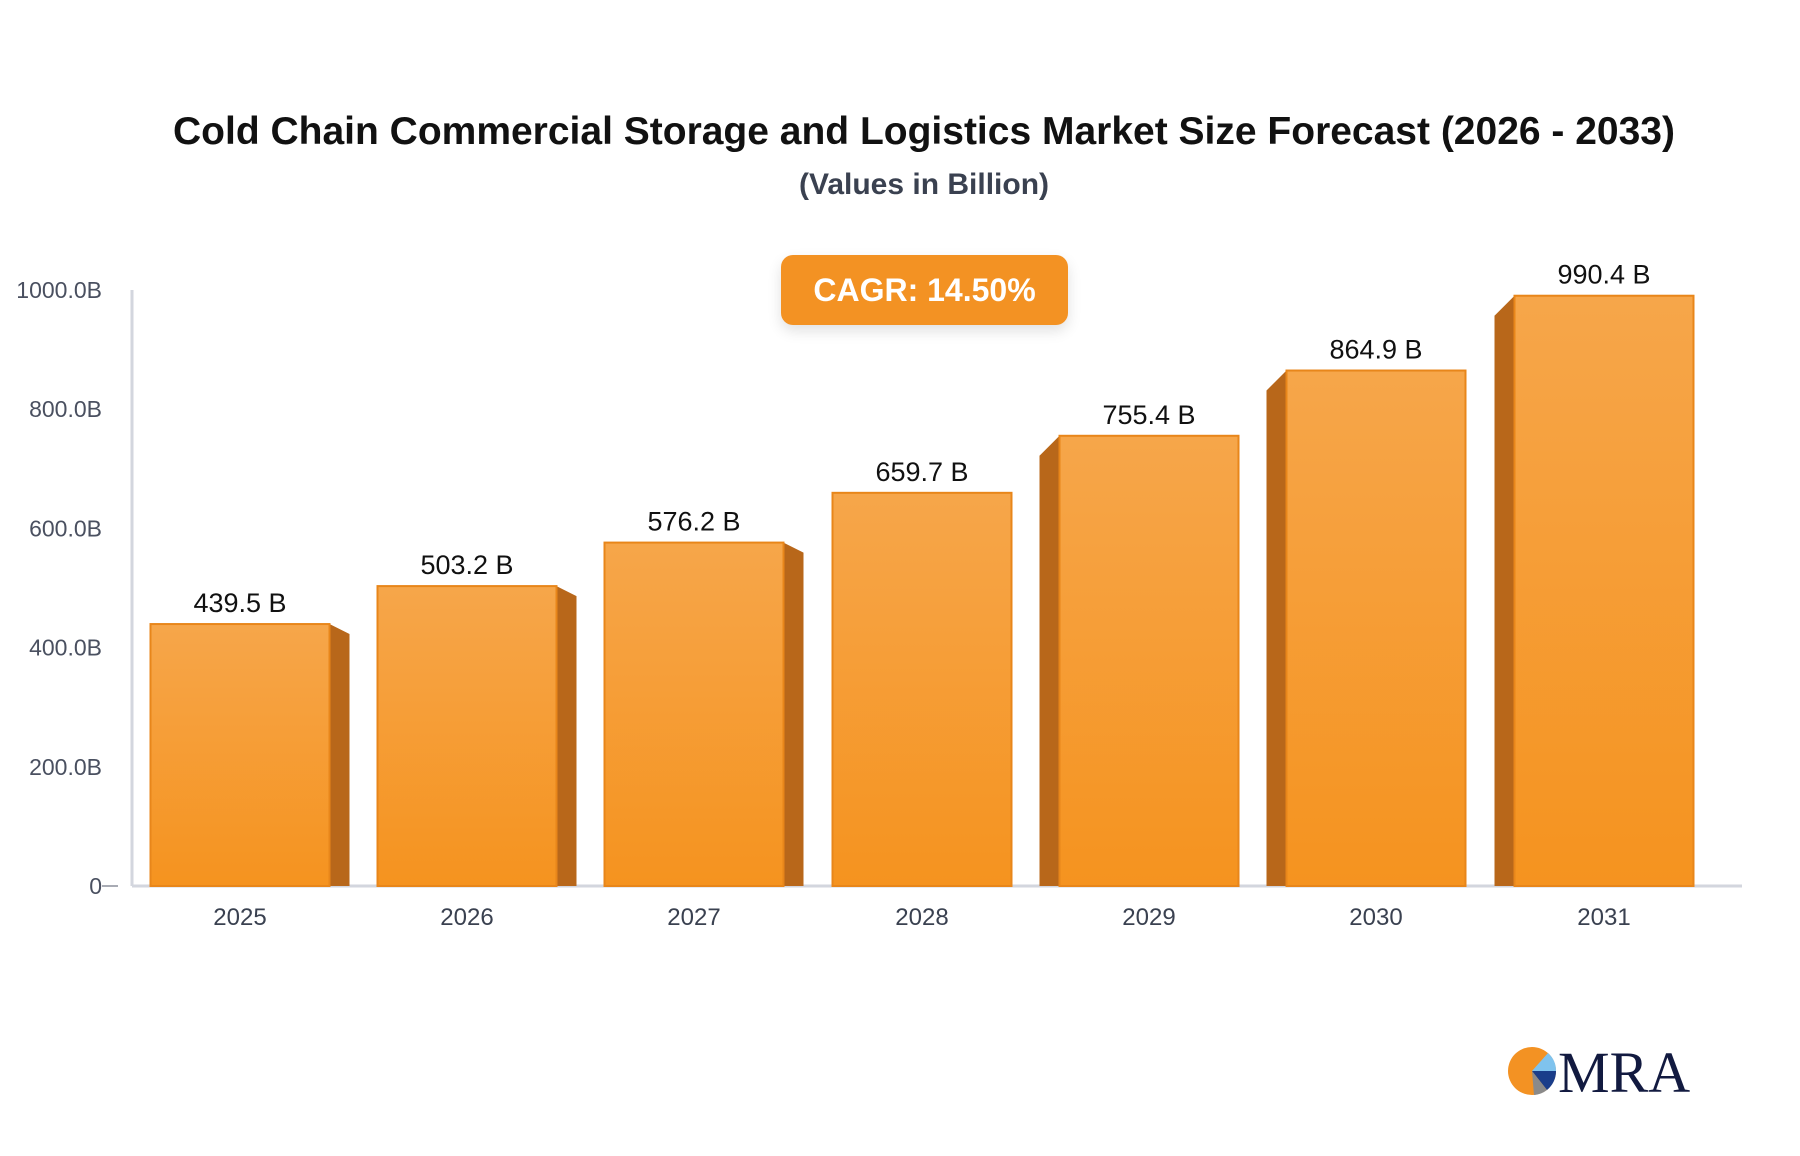  What do you see at coordinates (924, 290) in the screenshot?
I see `cagr-badge: CAGR: 14.50%` at bounding box center [924, 290].